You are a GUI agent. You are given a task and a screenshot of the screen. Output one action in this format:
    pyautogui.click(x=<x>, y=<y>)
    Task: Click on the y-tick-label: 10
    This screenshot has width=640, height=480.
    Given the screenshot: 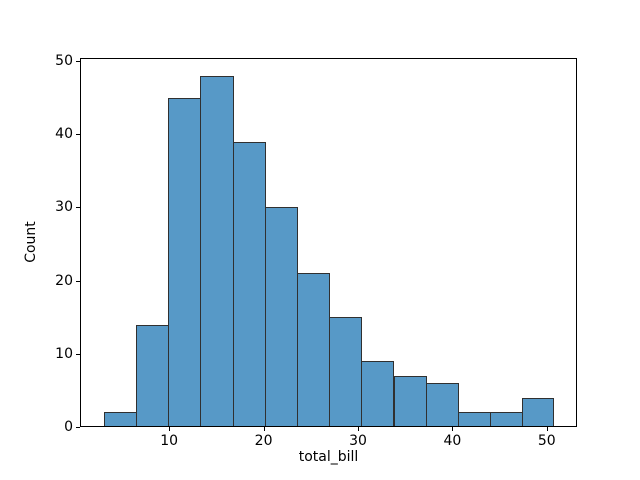 What is the action you would take?
    pyautogui.click(x=64, y=353)
    